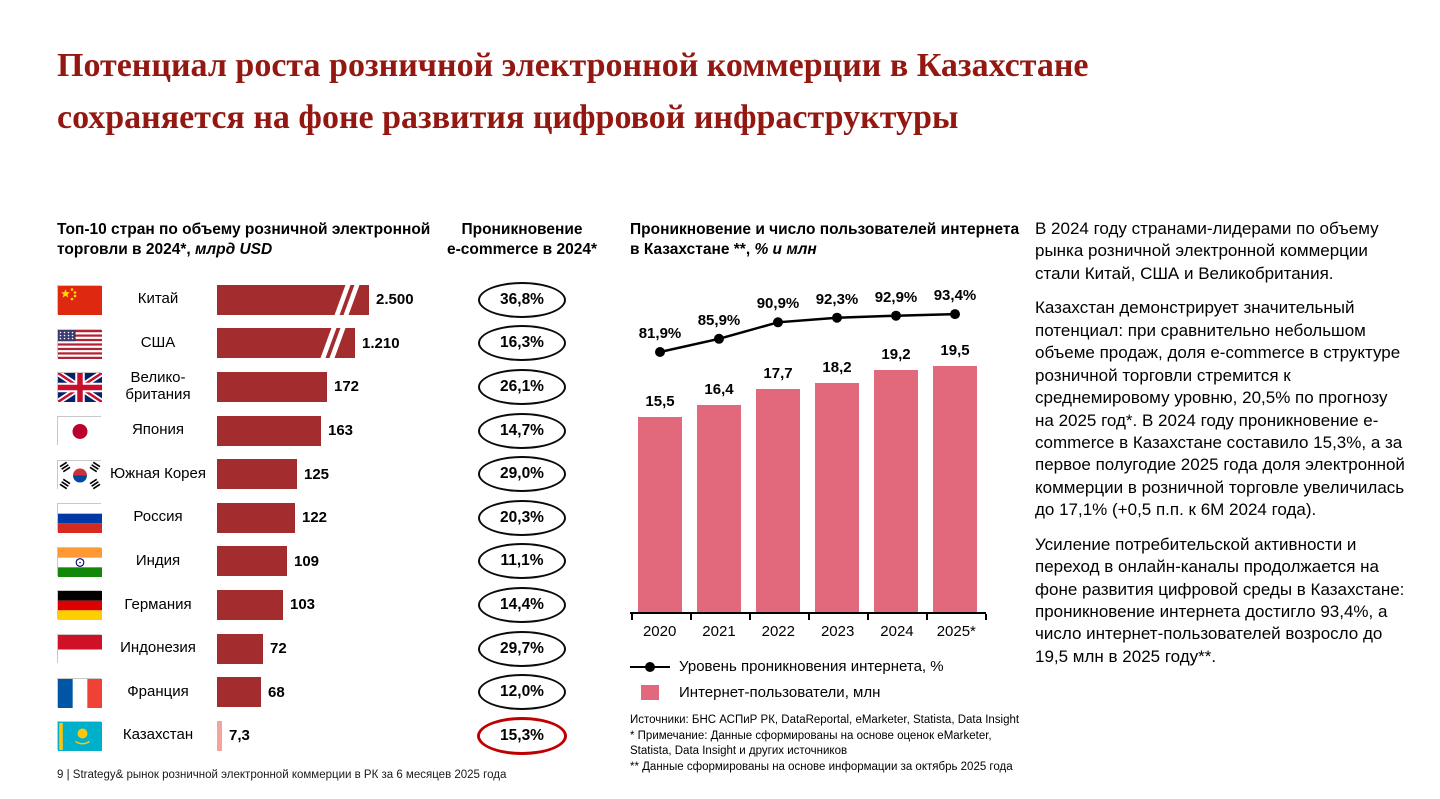 The width and height of the screenshot is (1440, 799). What do you see at coordinates (778, 631) in the screenshot?
I see `year-label: 2022` at bounding box center [778, 631].